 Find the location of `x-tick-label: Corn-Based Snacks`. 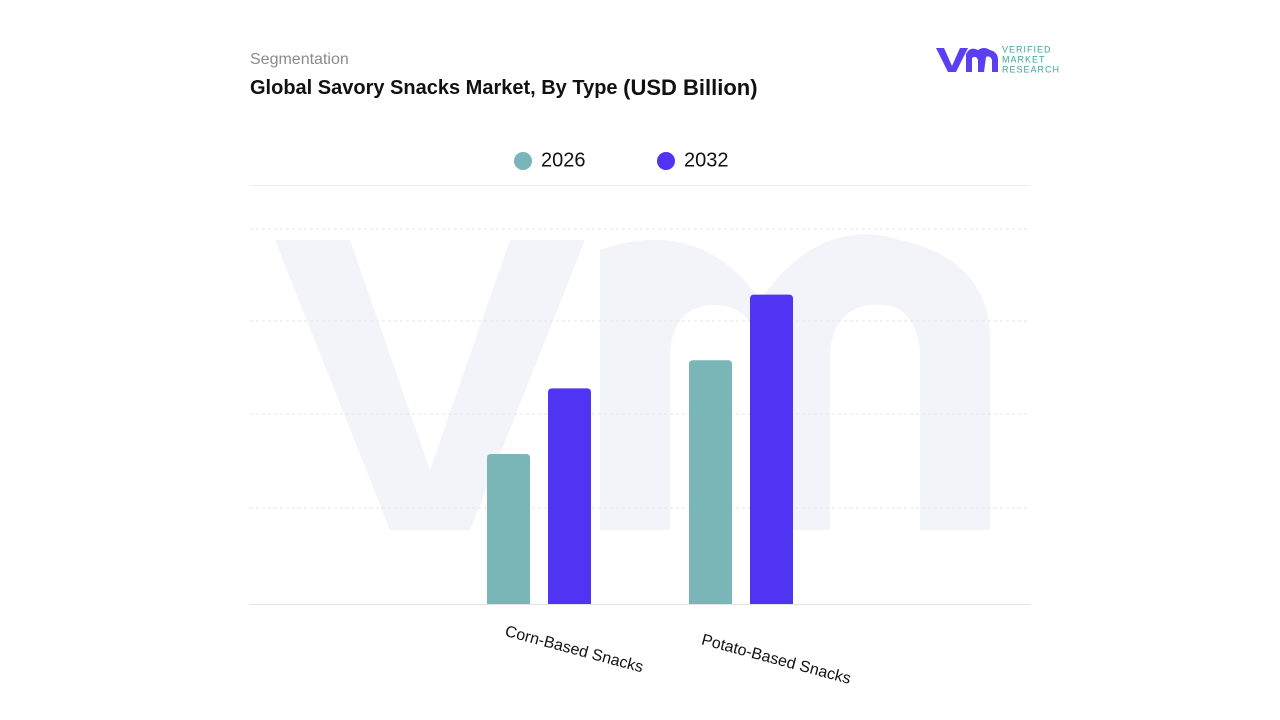

x-tick-label: Corn-Based Snacks is located at coordinates (574, 649).